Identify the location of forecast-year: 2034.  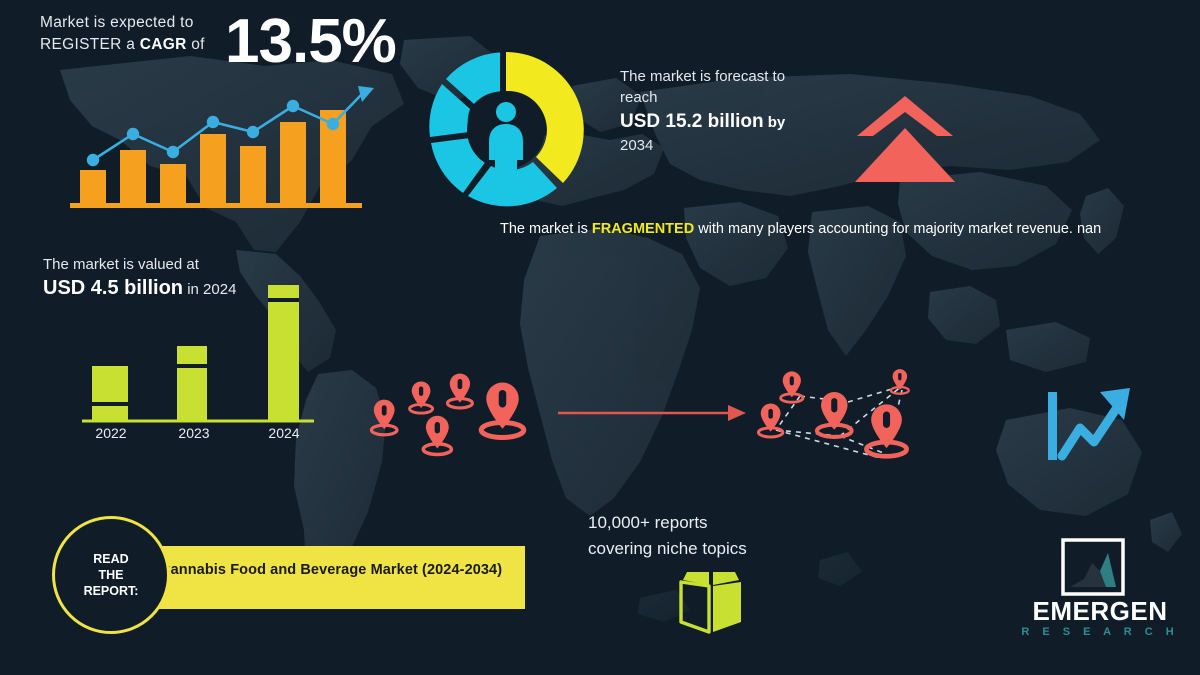
(637, 145).